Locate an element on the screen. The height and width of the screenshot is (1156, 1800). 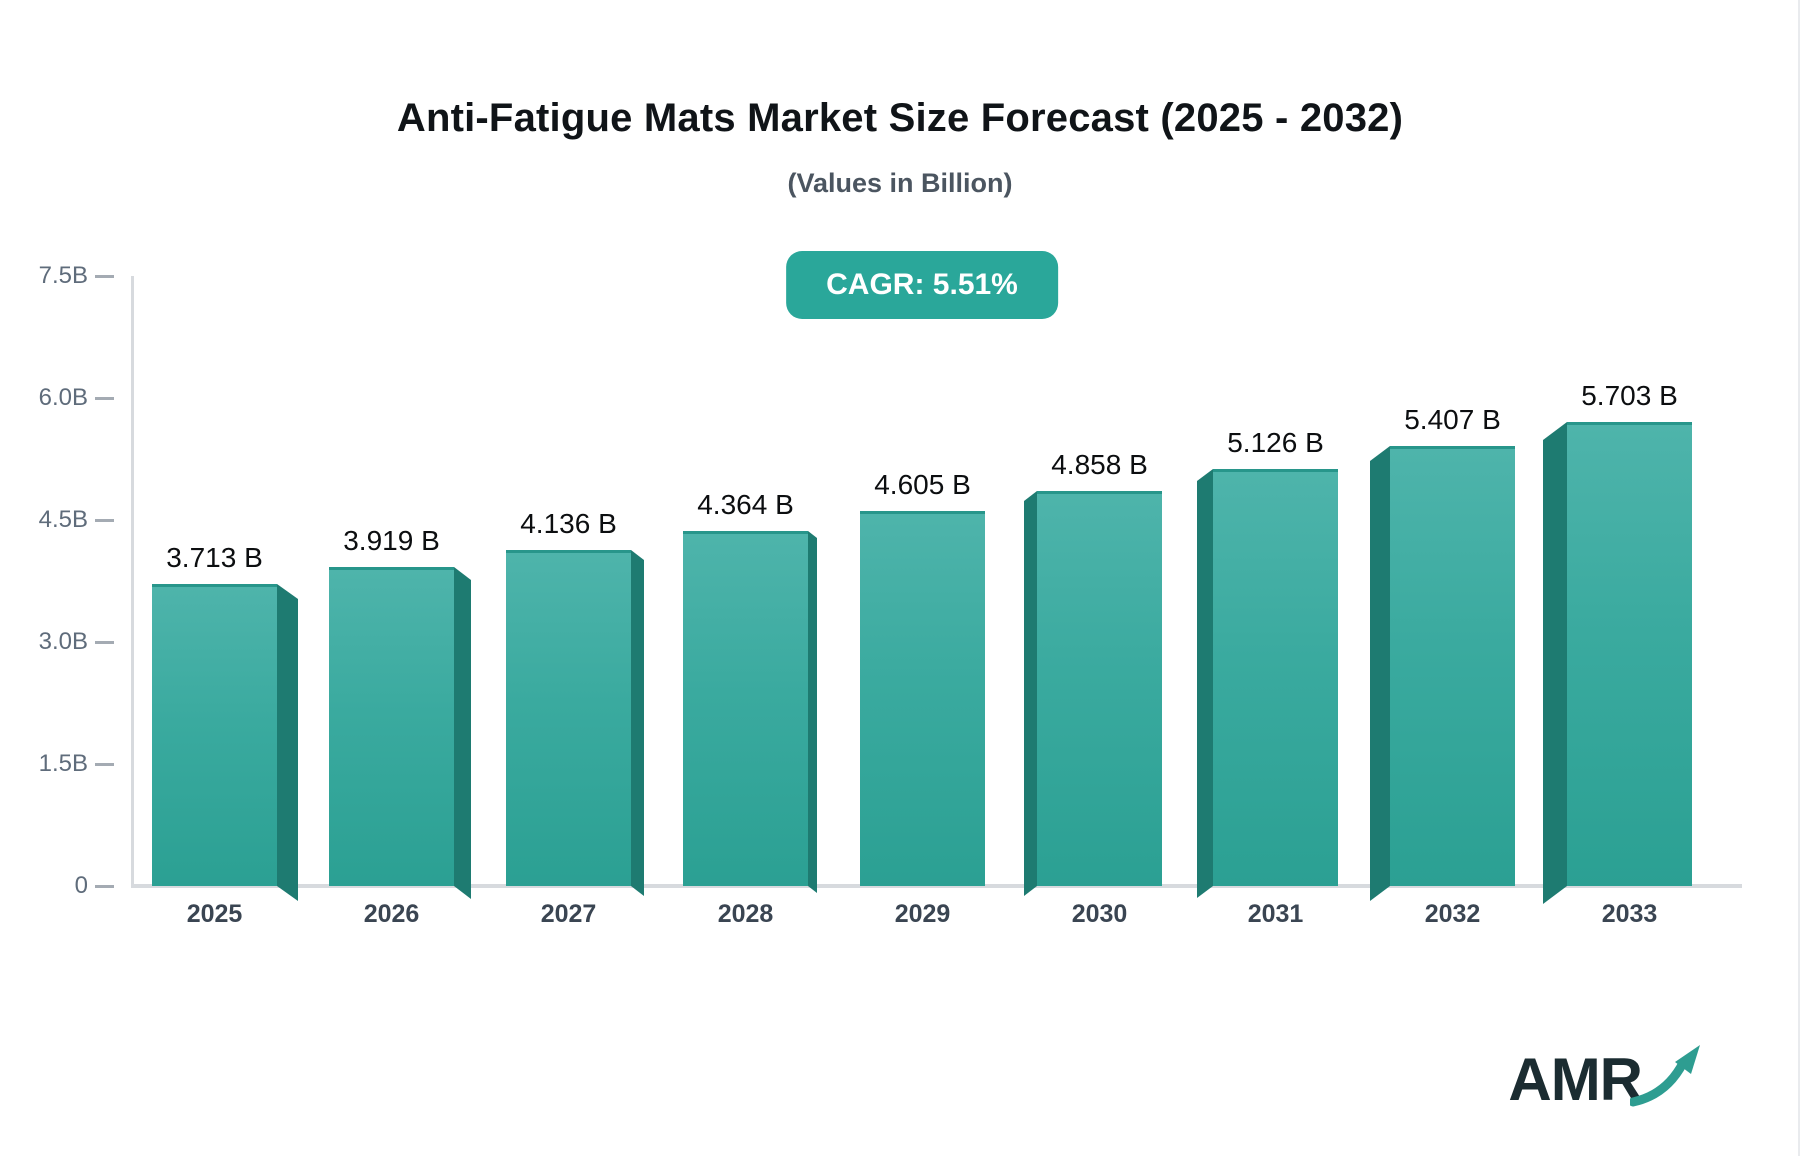
bar-2032 is located at coordinates (1452, 666).